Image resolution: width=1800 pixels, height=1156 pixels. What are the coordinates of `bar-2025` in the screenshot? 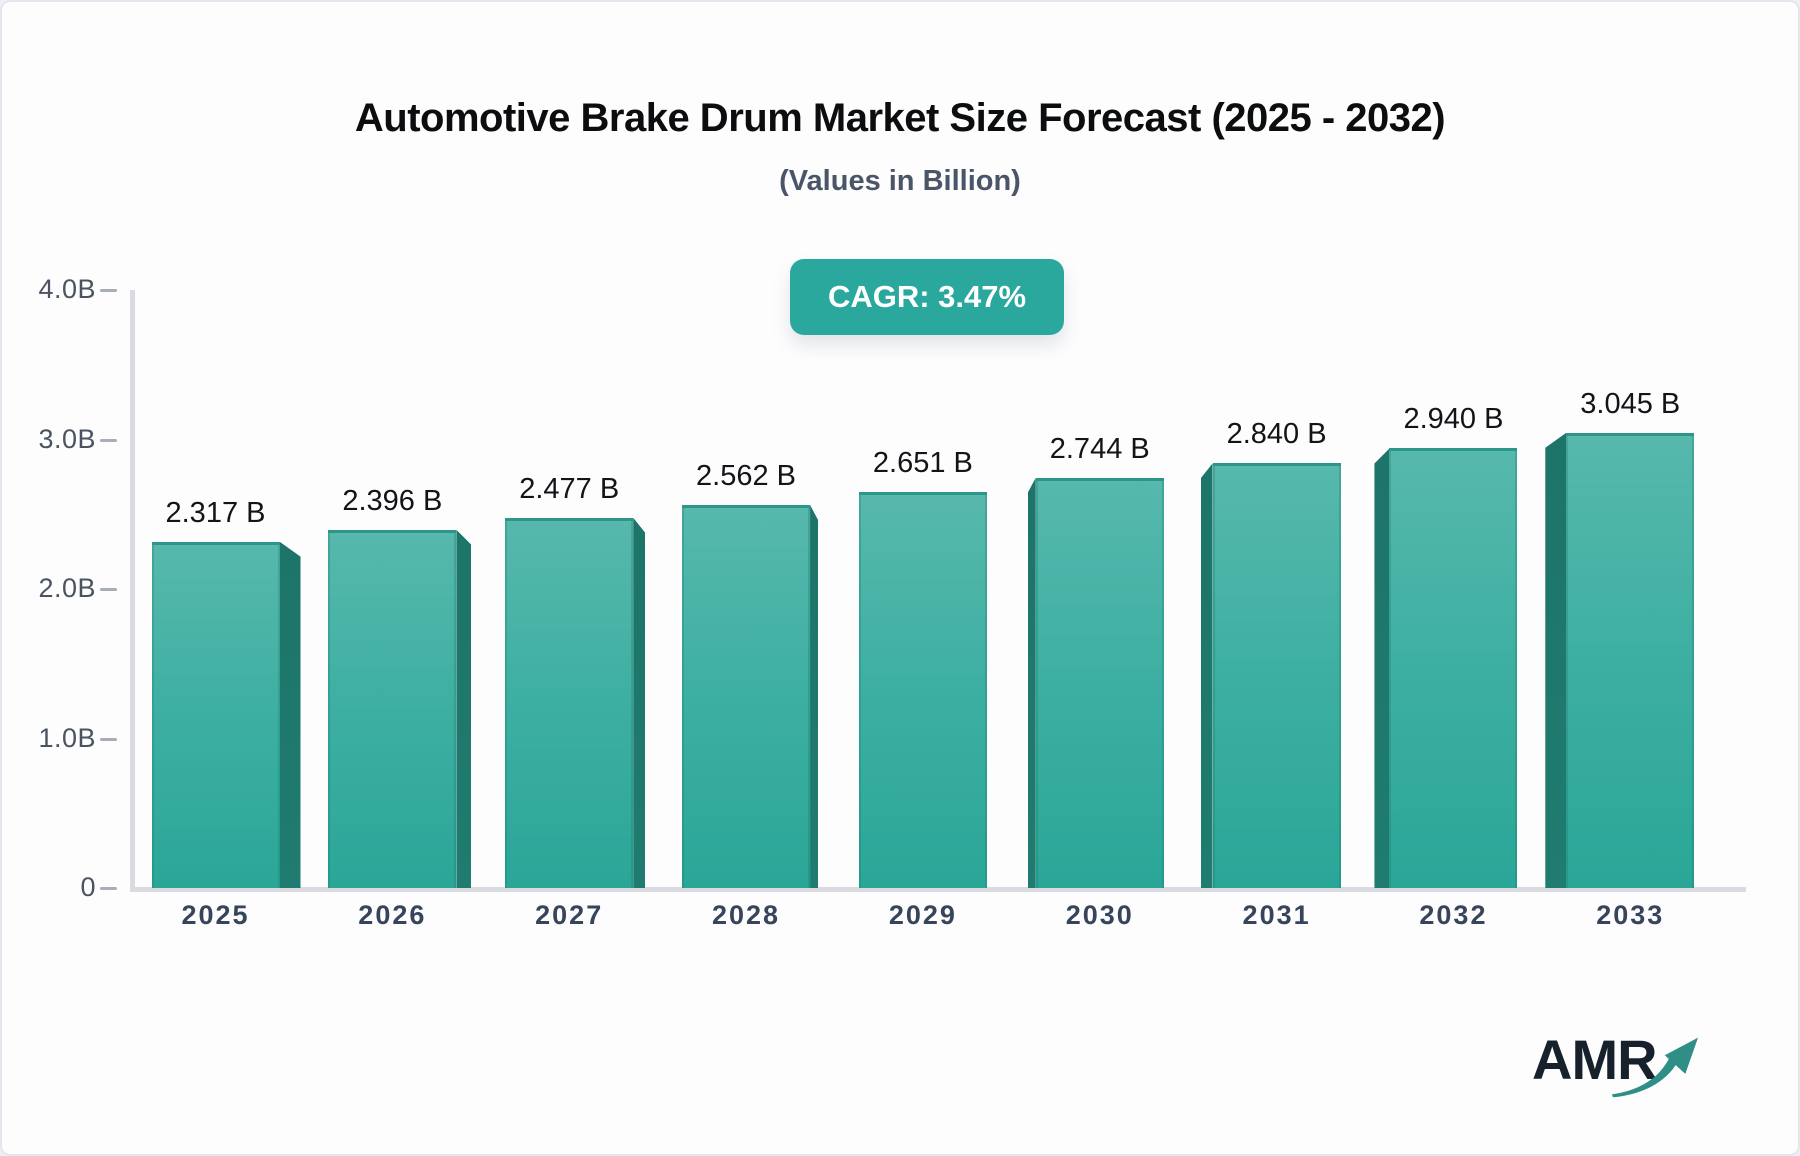 It's located at (215, 714).